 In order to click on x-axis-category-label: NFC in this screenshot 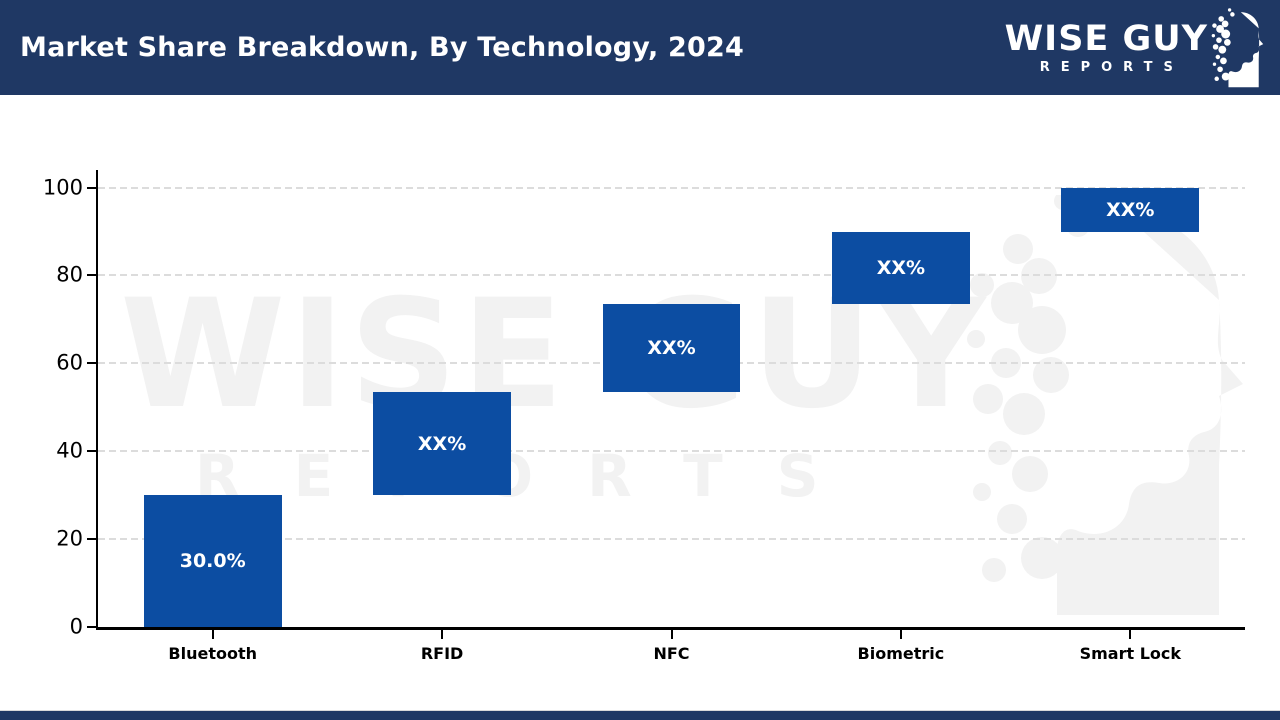, I will do `click(671, 653)`.